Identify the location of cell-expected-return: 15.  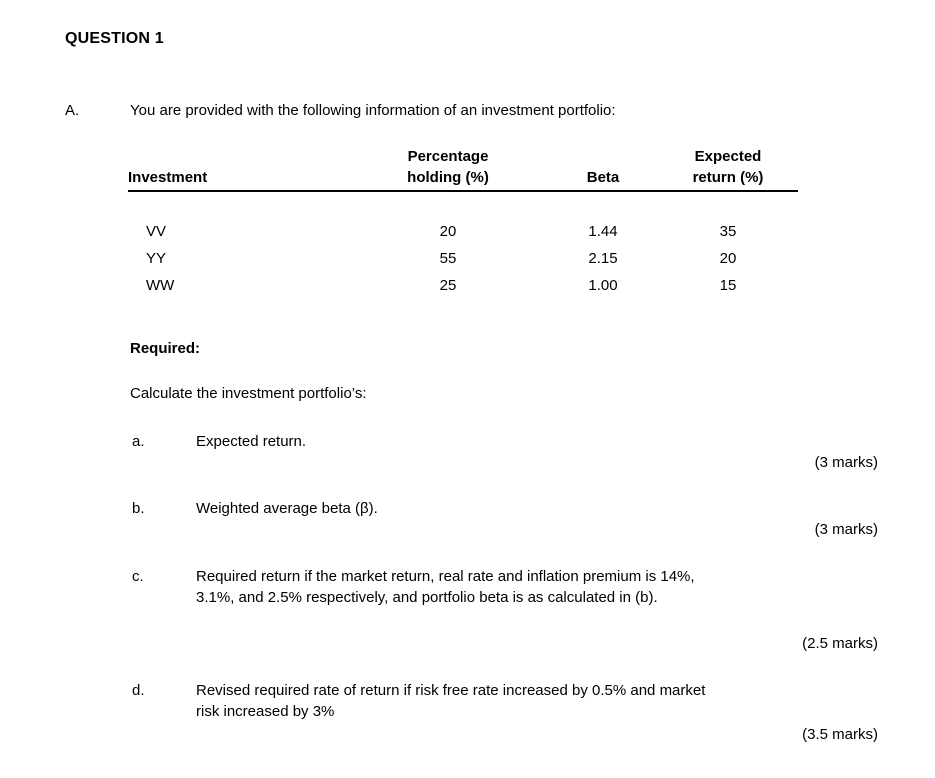
(728, 285).